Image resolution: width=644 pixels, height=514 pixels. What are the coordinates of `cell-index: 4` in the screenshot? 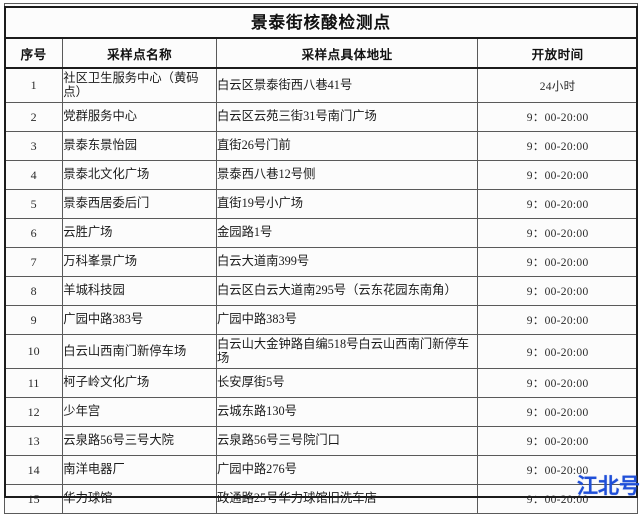 It's located at (33, 175).